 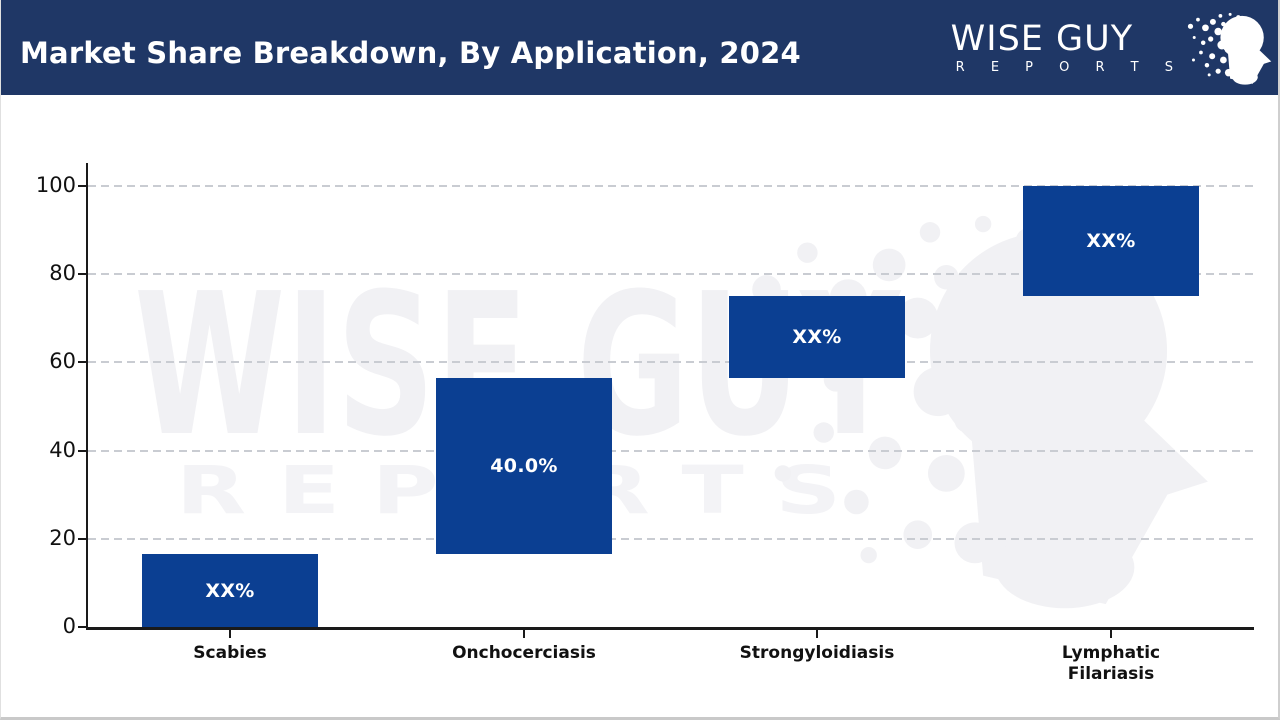 What do you see at coordinates (817, 653) in the screenshot?
I see `x-category-label-strongyloidiasis: Strongyloidiasis` at bounding box center [817, 653].